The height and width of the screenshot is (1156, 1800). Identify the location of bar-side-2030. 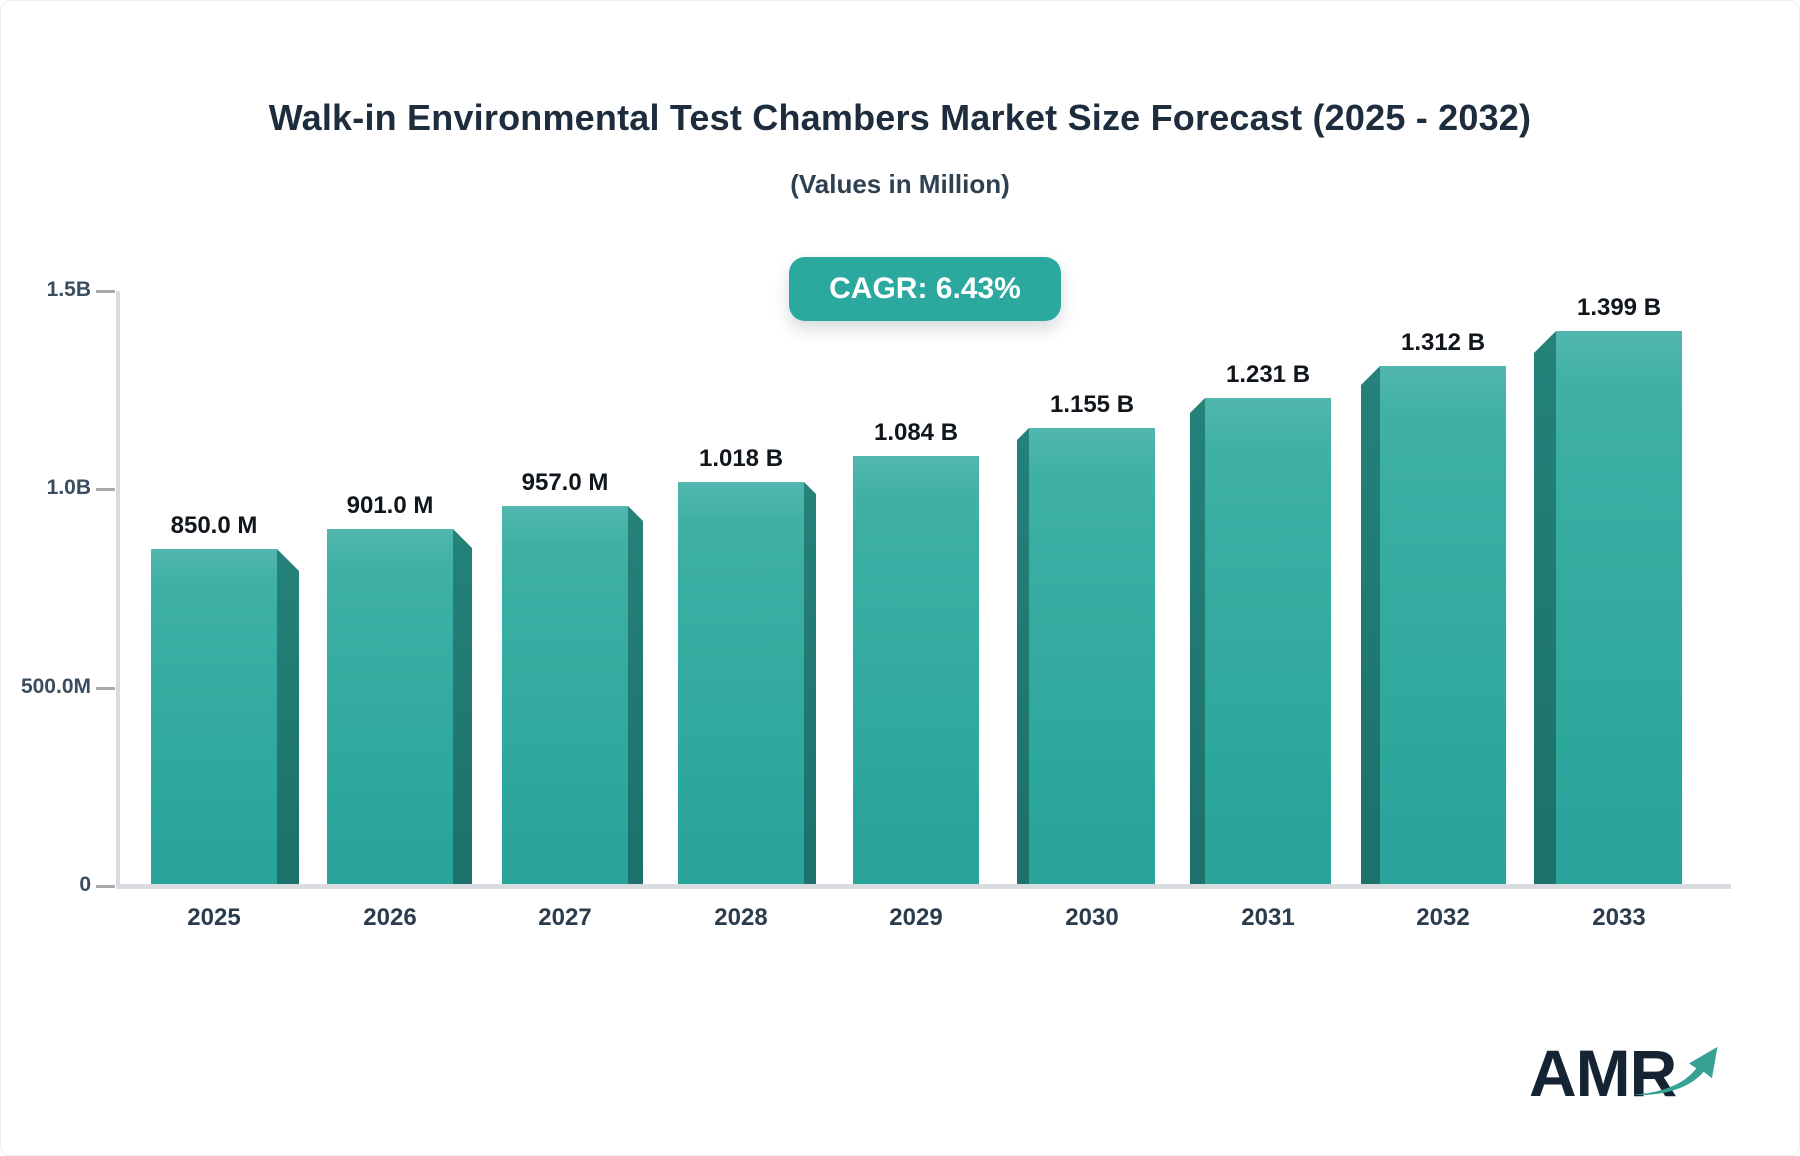
(1023, 657).